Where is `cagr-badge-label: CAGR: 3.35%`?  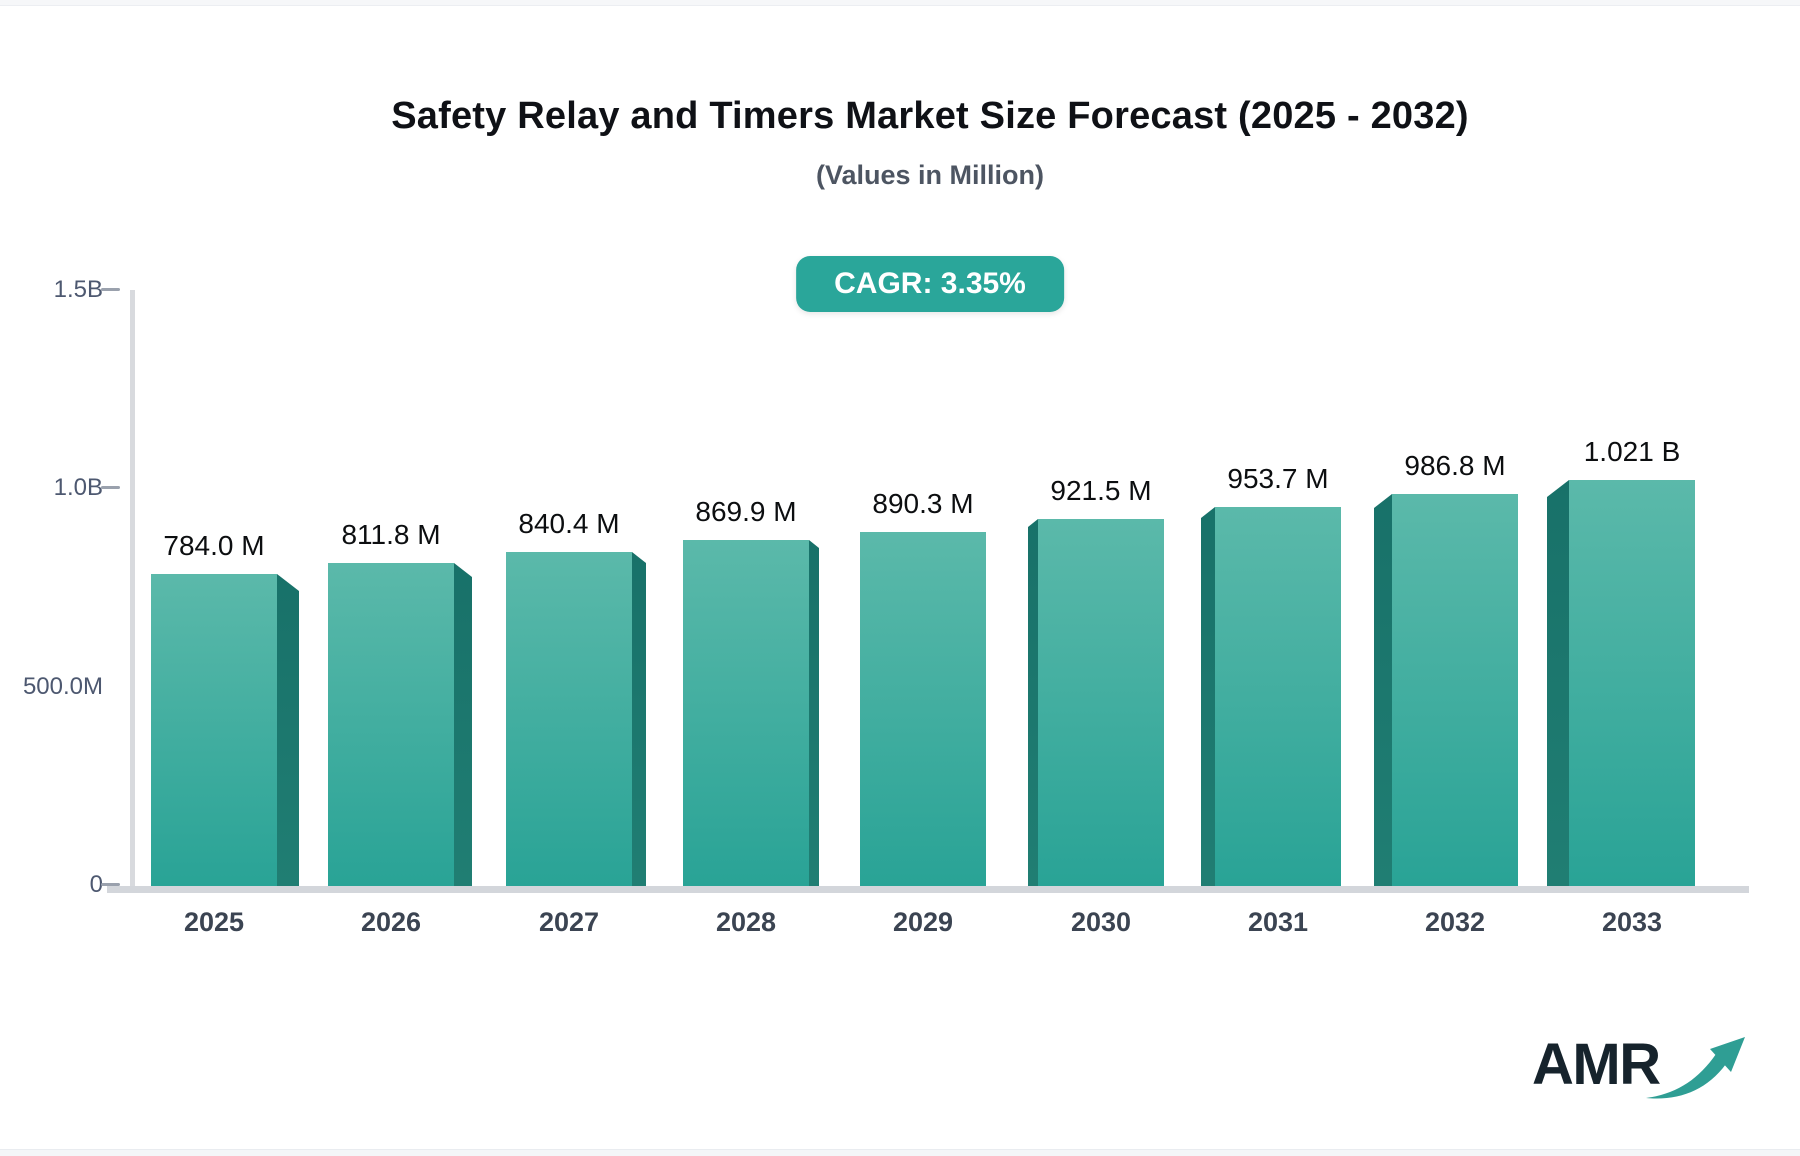 cagr-badge-label: CAGR: 3.35% is located at coordinates (930, 283).